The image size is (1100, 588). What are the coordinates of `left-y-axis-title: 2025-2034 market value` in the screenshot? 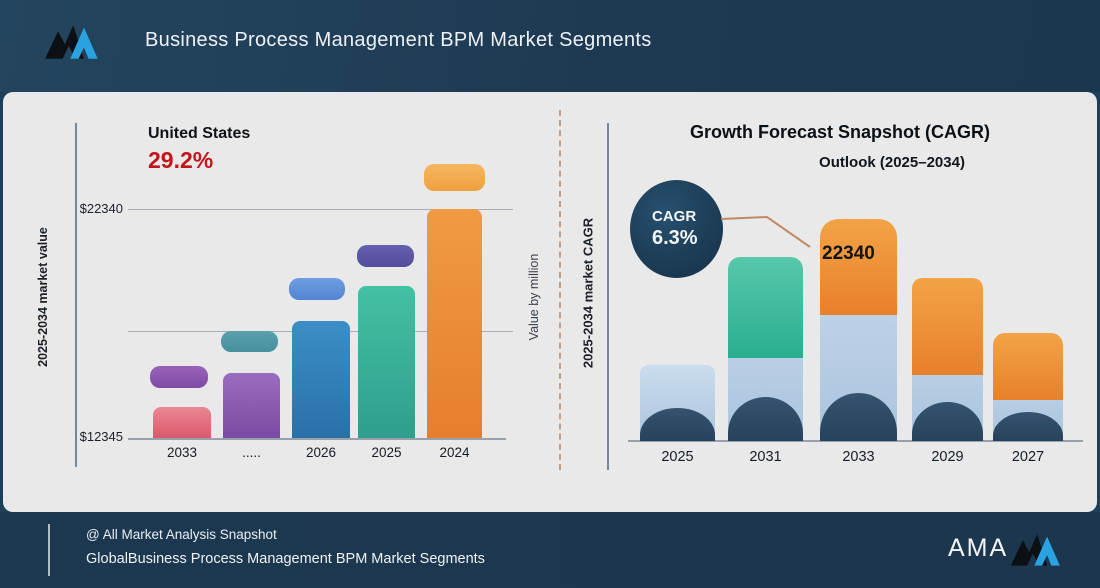 It's located at (43, 297).